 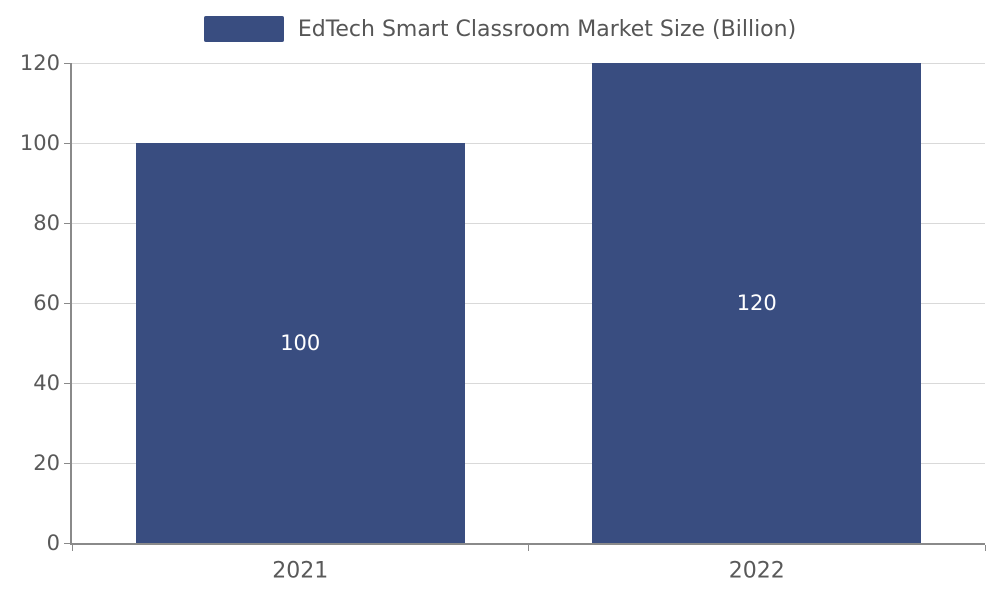 What do you see at coordinates (46, 303) in the screenshot?
I see `y-tick-label: 60` at bounding box center [46, 303].